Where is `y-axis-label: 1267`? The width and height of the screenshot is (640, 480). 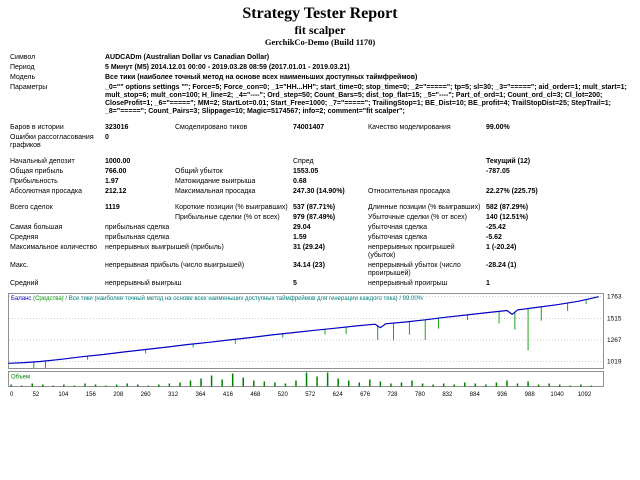 y-axis-label: 1267 is located at coordinates (614, 340).